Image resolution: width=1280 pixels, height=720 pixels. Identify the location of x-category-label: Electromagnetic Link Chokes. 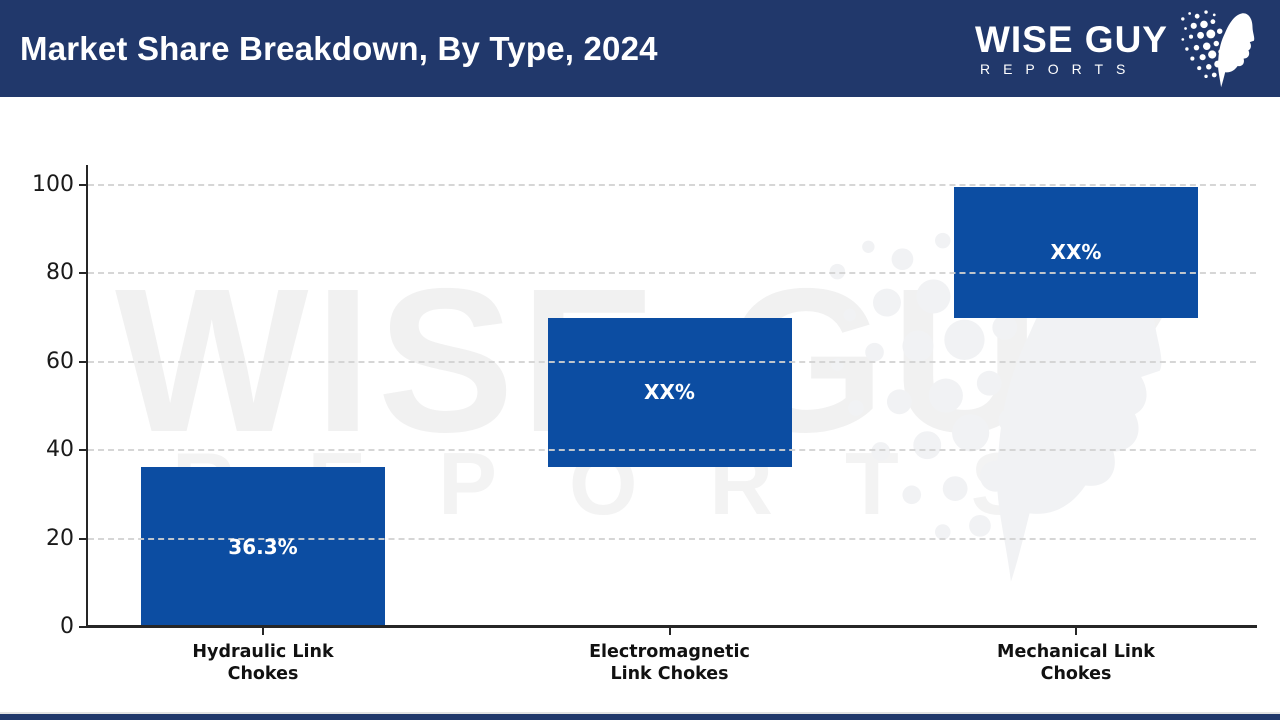
(669, 663).